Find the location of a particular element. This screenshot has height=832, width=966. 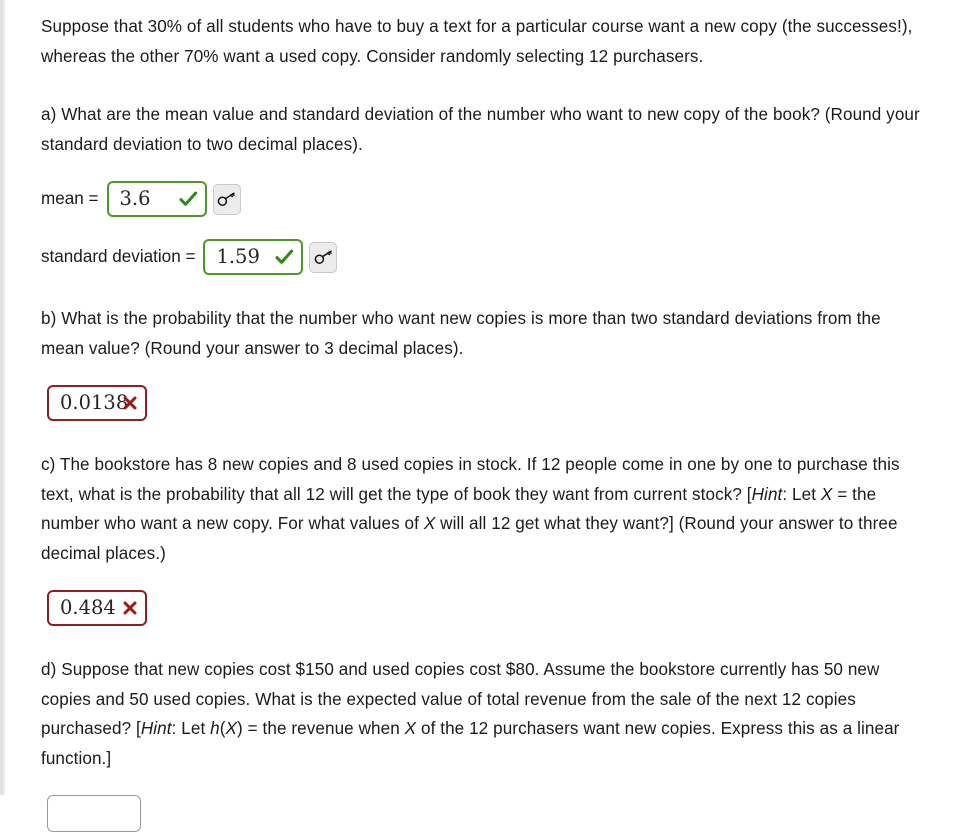

mean-value: 3.6 is located at coordinates (135, 199).